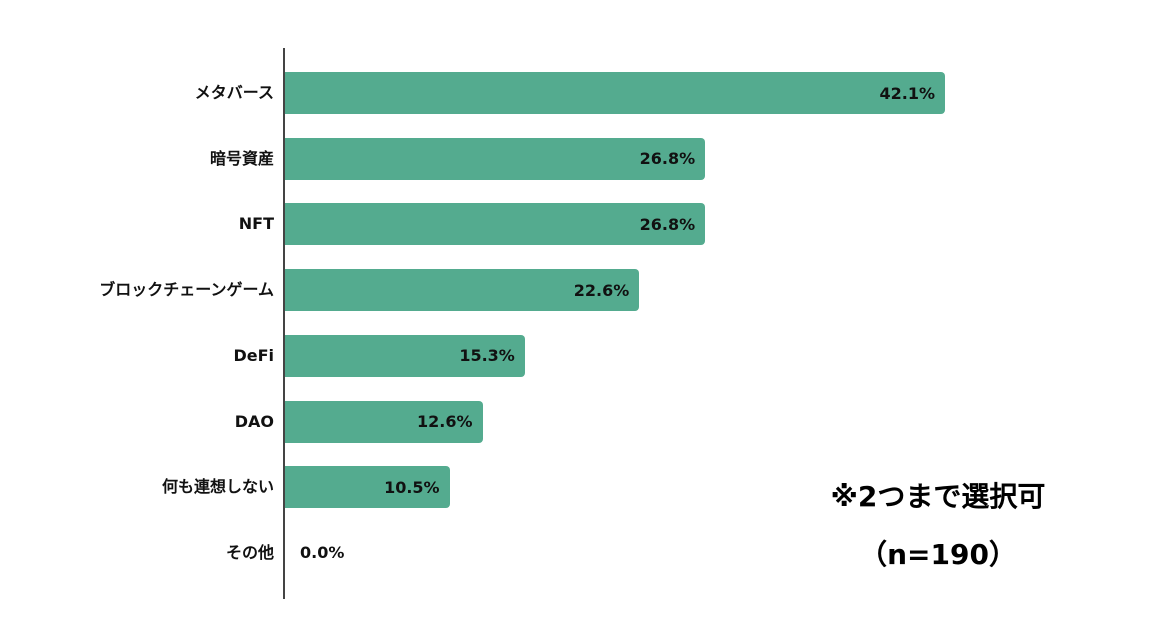  I want to click on bar: 42.1%, so click(615, 93).